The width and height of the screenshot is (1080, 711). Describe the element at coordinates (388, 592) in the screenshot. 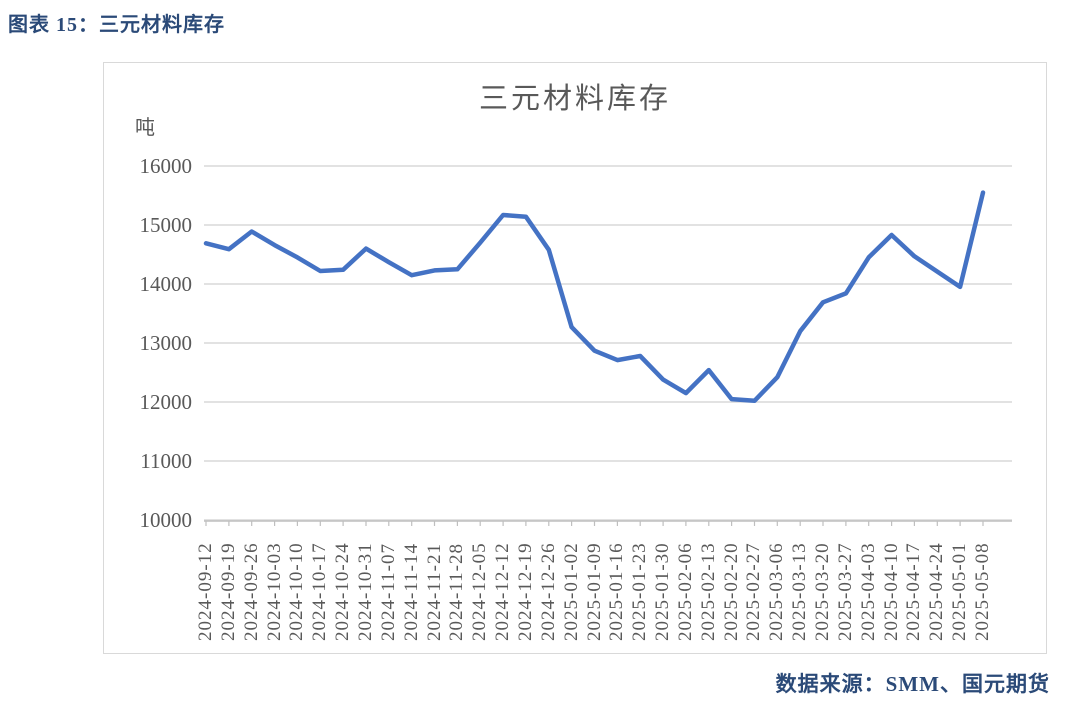

I see `x-axis-label: 2024-11-07` at that location.